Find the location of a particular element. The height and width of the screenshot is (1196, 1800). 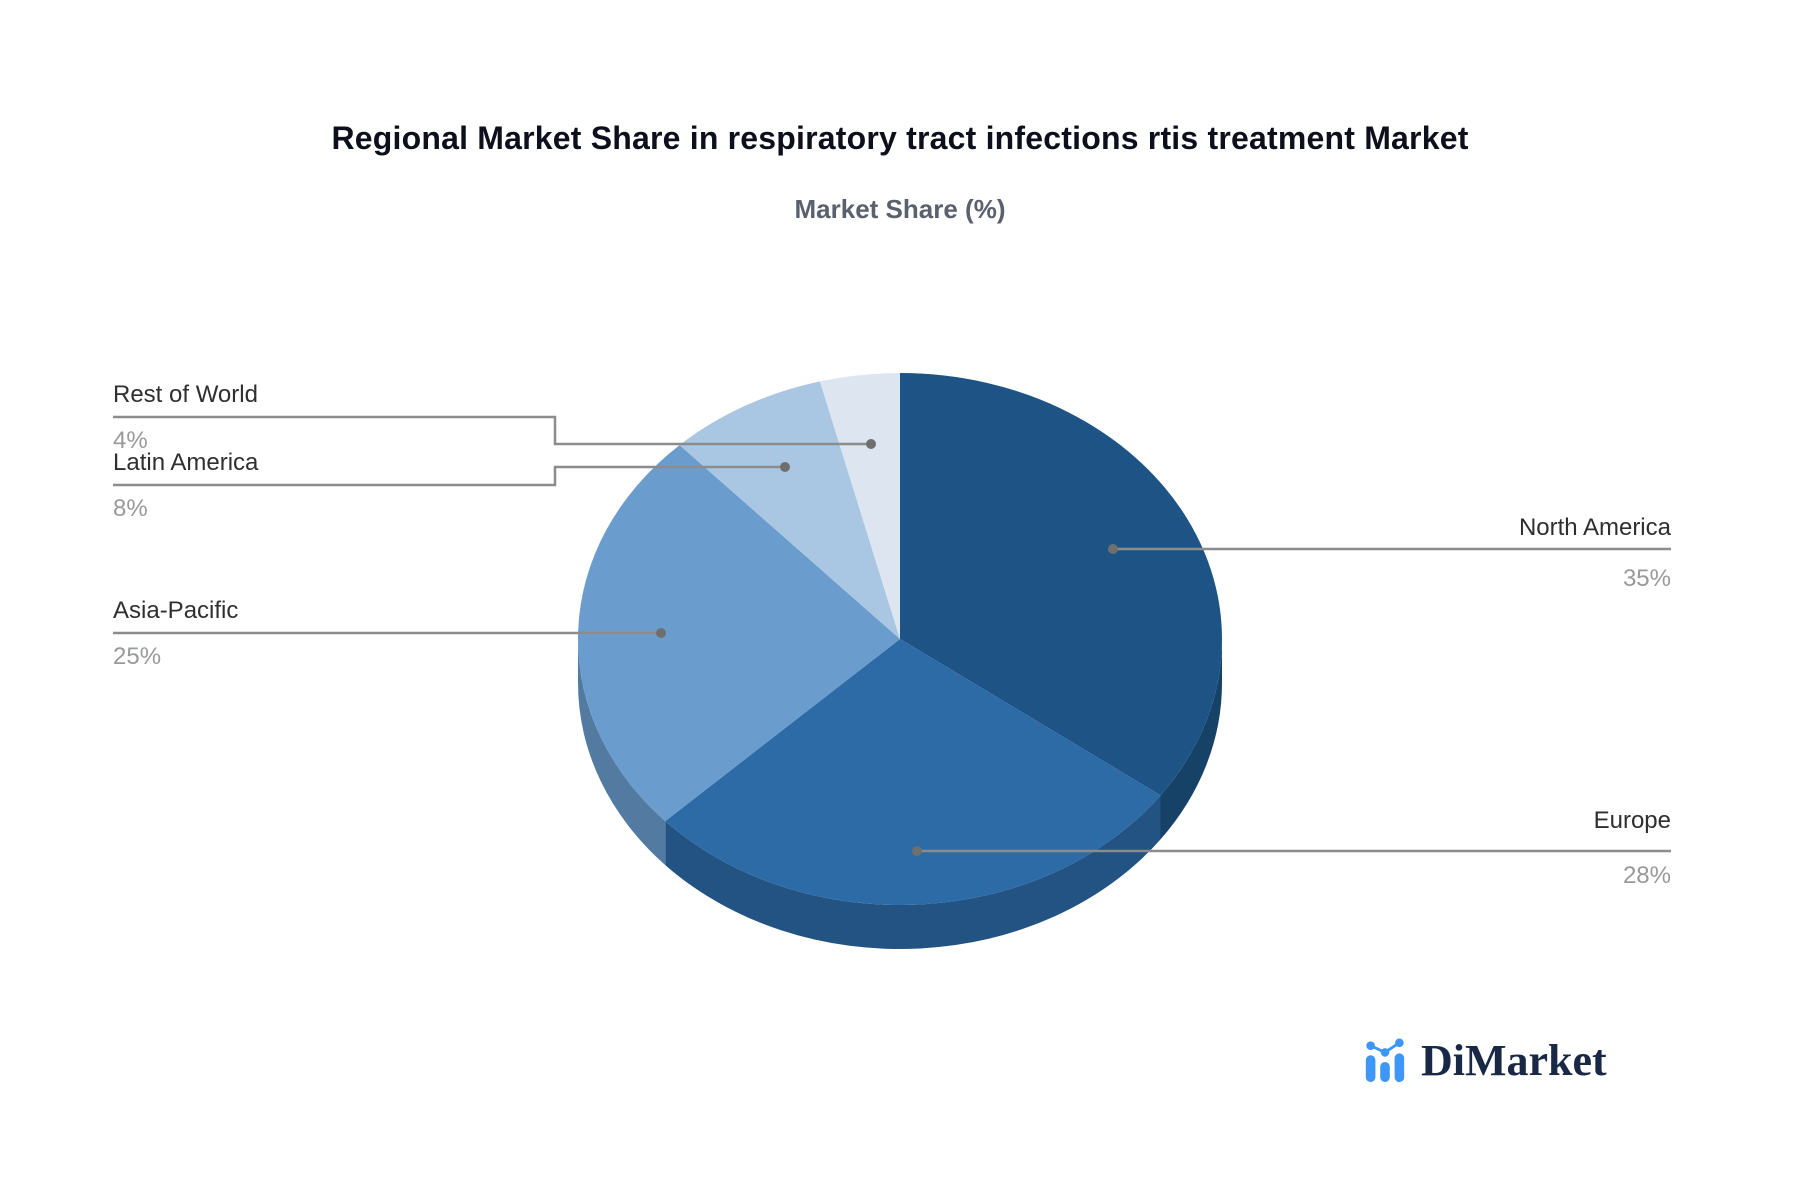

callout-value-north-america: 35% is located at coordinates (1646, 578).